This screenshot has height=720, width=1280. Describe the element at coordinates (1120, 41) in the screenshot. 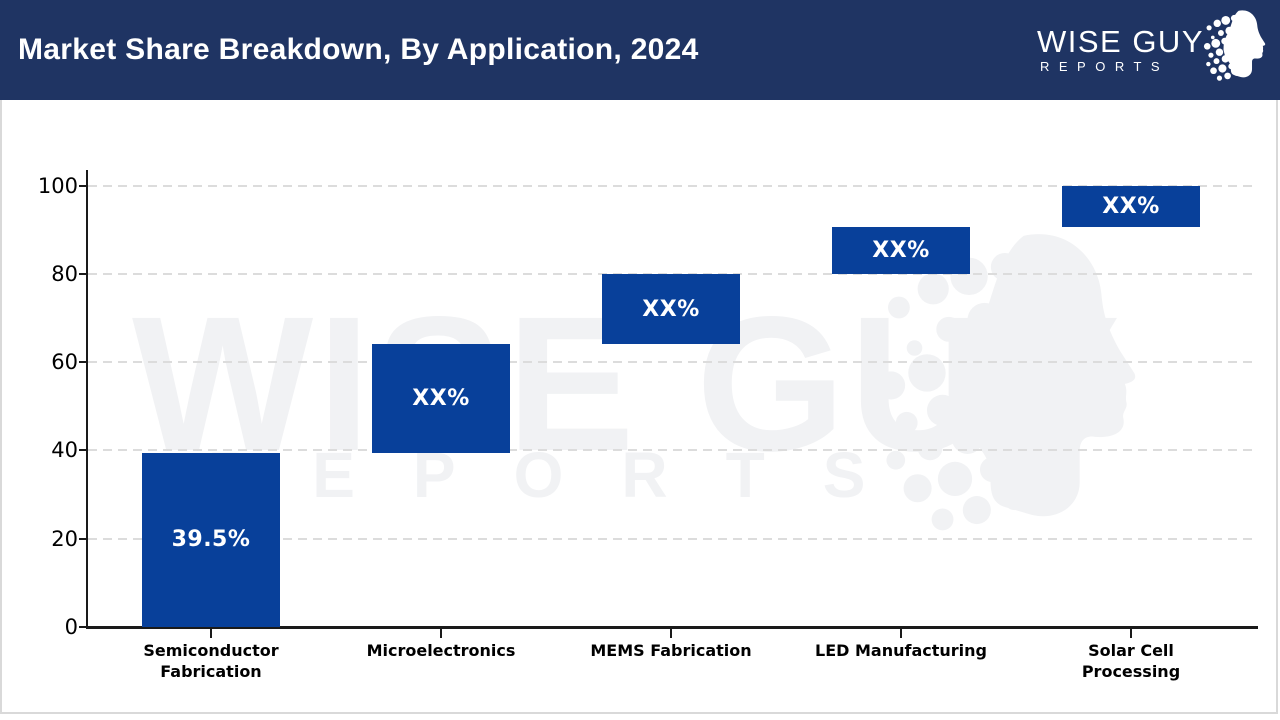

I see `logo-name: WISE GUY` at that location.